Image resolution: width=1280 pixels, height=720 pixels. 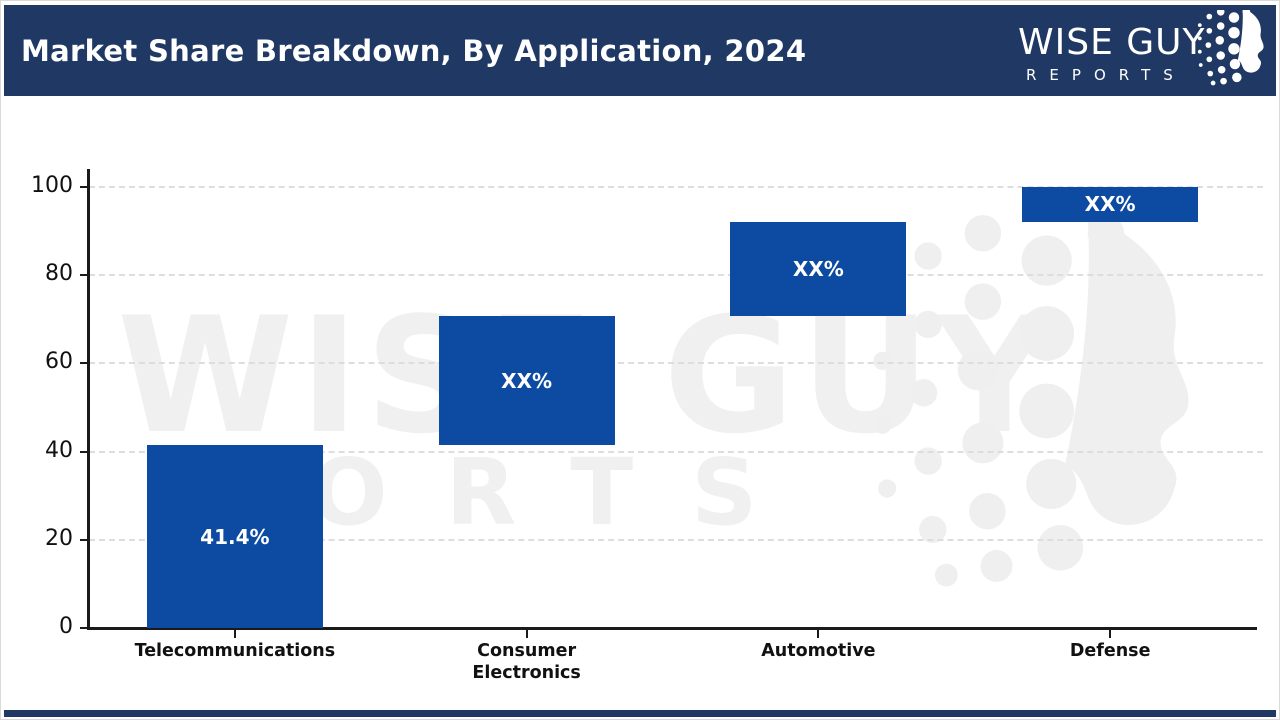 What do you see at coordinates (818, 651) in the screenshot?
I see `x-category-label: Automotive` at bounding box center [818, 651].